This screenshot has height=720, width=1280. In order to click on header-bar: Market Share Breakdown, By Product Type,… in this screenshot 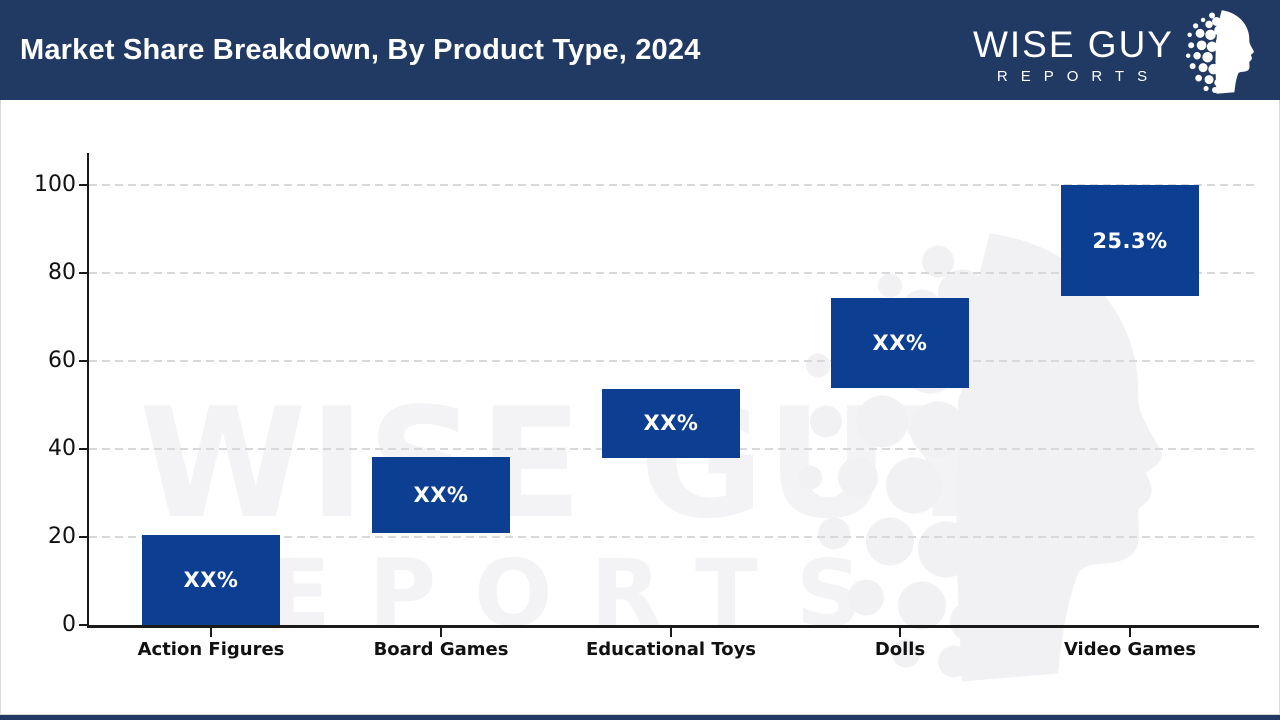, I will do `click(640, 50)`.